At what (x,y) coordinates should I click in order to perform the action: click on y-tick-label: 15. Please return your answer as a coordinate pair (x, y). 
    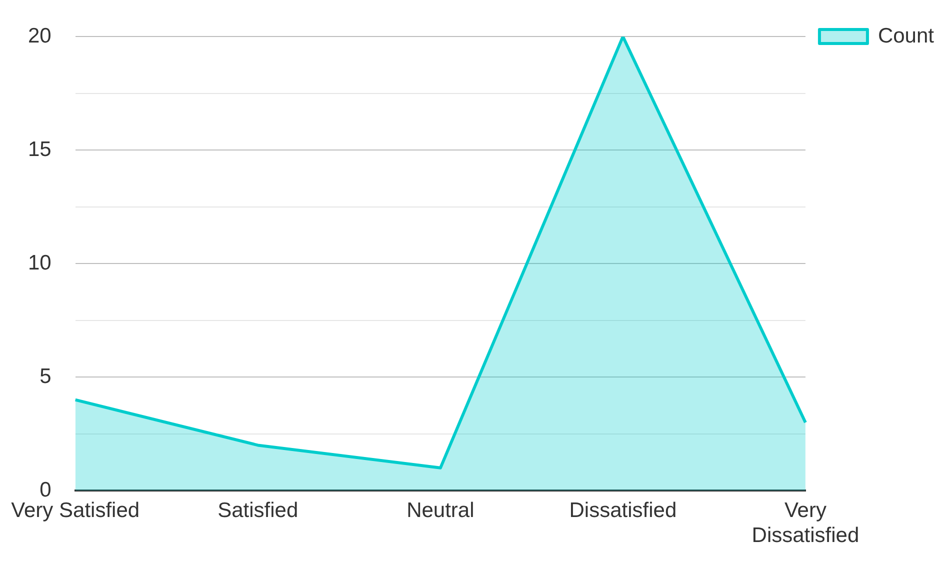
    Looking at the image, I should click on (40, 149).